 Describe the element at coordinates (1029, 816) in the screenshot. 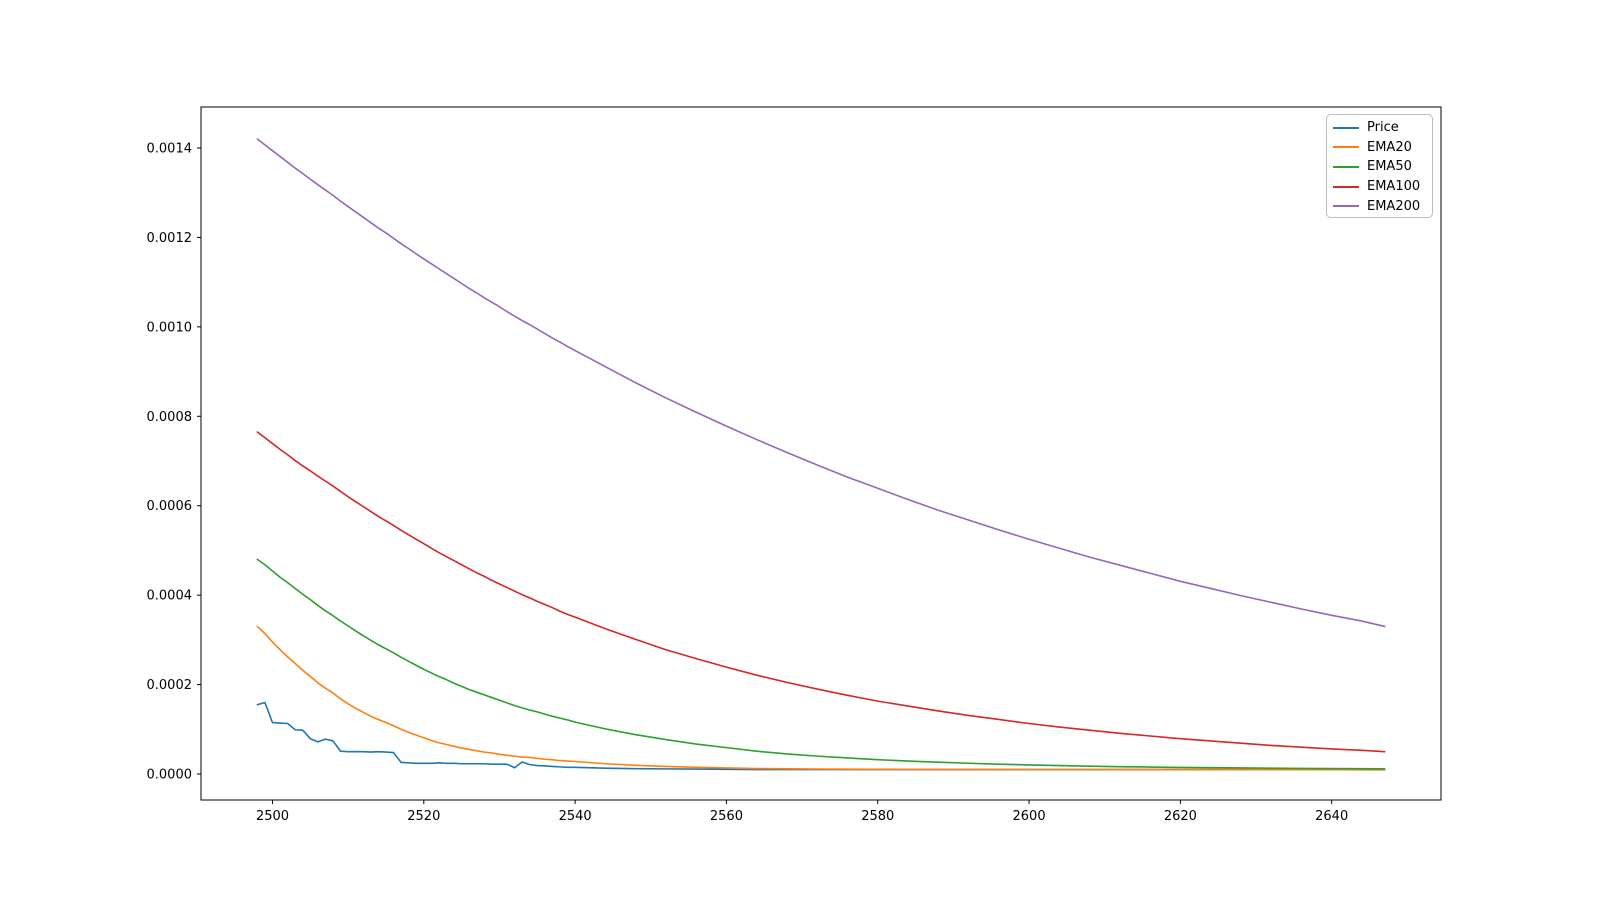

I see `x-tick-label: 2600` at that location.